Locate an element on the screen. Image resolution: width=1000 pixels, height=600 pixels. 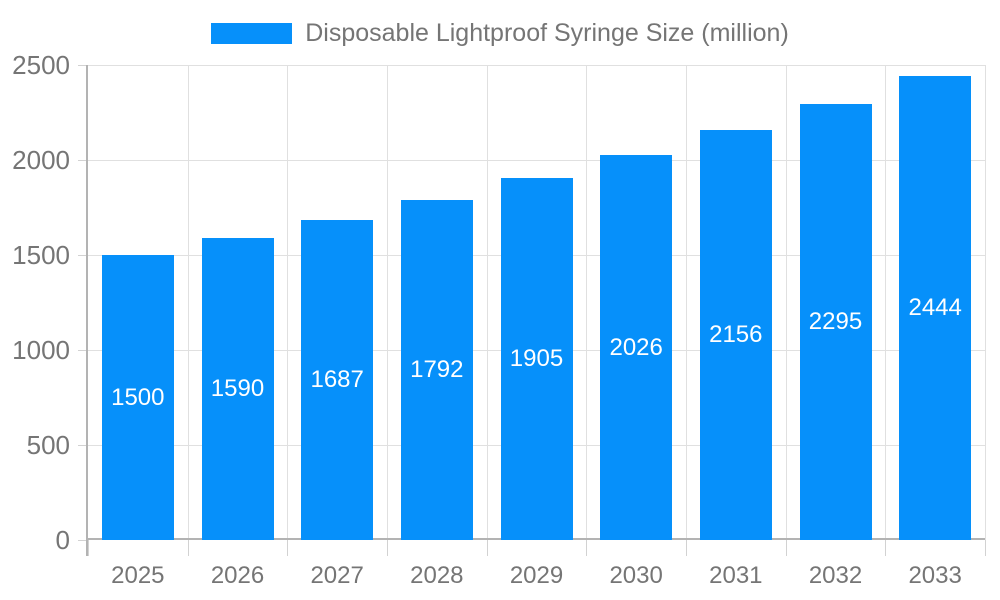
bar-value-label: 1500 is located at coordinates (138, 397).